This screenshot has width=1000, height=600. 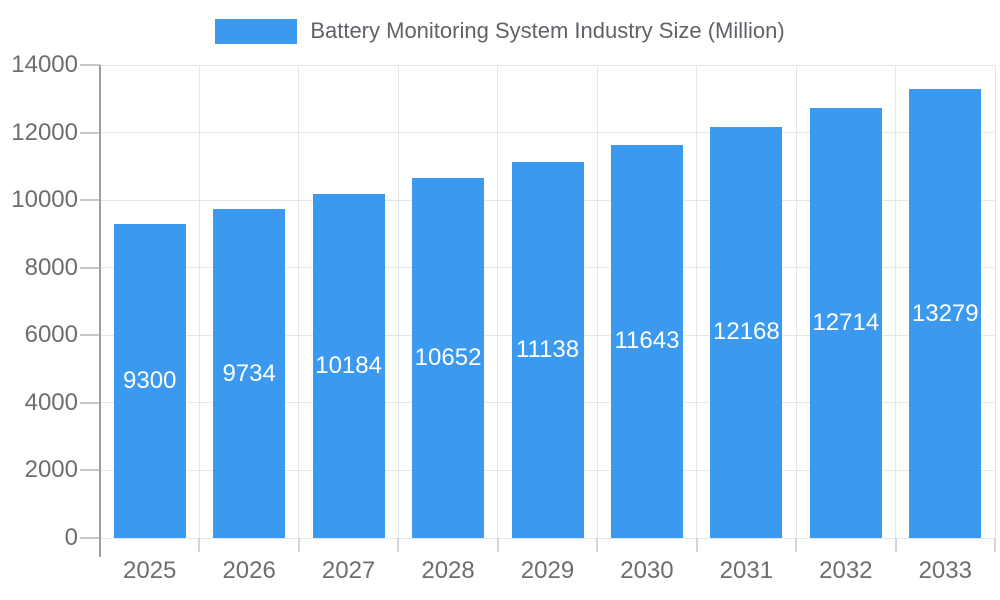 I want to click on bar-value-label: 13279, so click(x=945, y=313).